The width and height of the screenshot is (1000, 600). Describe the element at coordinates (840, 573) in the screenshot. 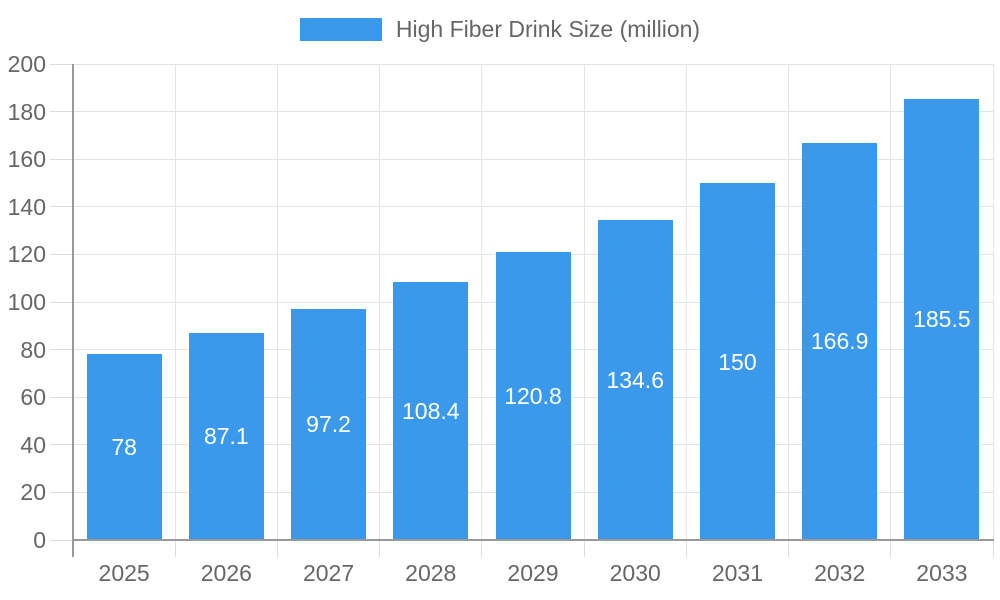

I see `x-axis-label-2032: 2032` at that location.